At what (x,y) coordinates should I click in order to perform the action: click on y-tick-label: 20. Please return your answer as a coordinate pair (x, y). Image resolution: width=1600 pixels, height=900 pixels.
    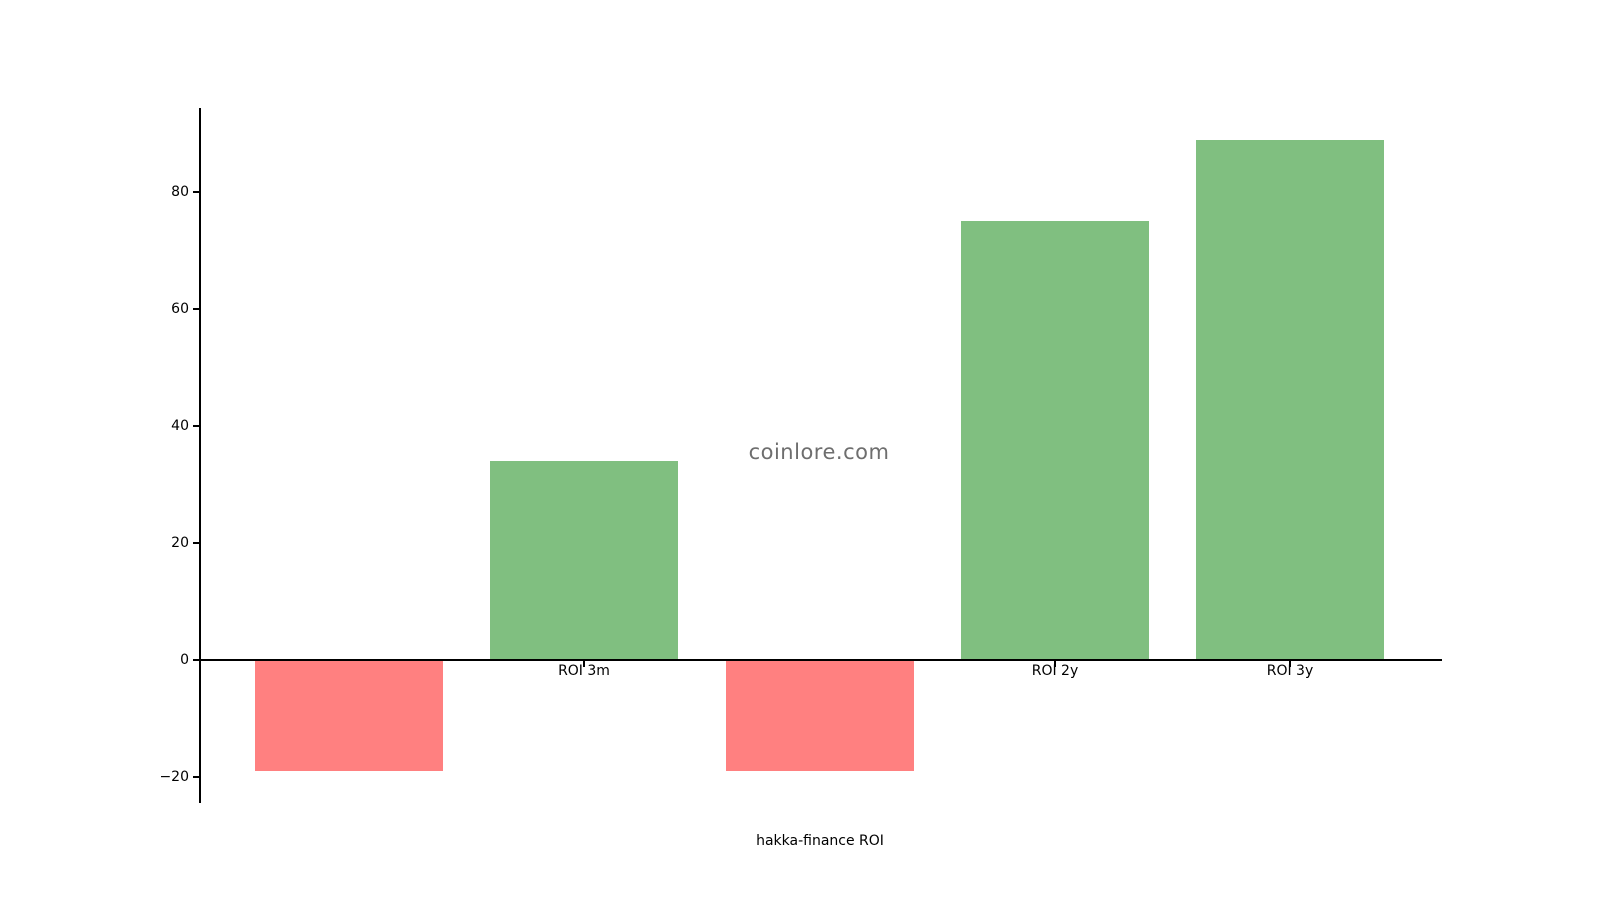
    Looking at the image, I should click on (180, 543).